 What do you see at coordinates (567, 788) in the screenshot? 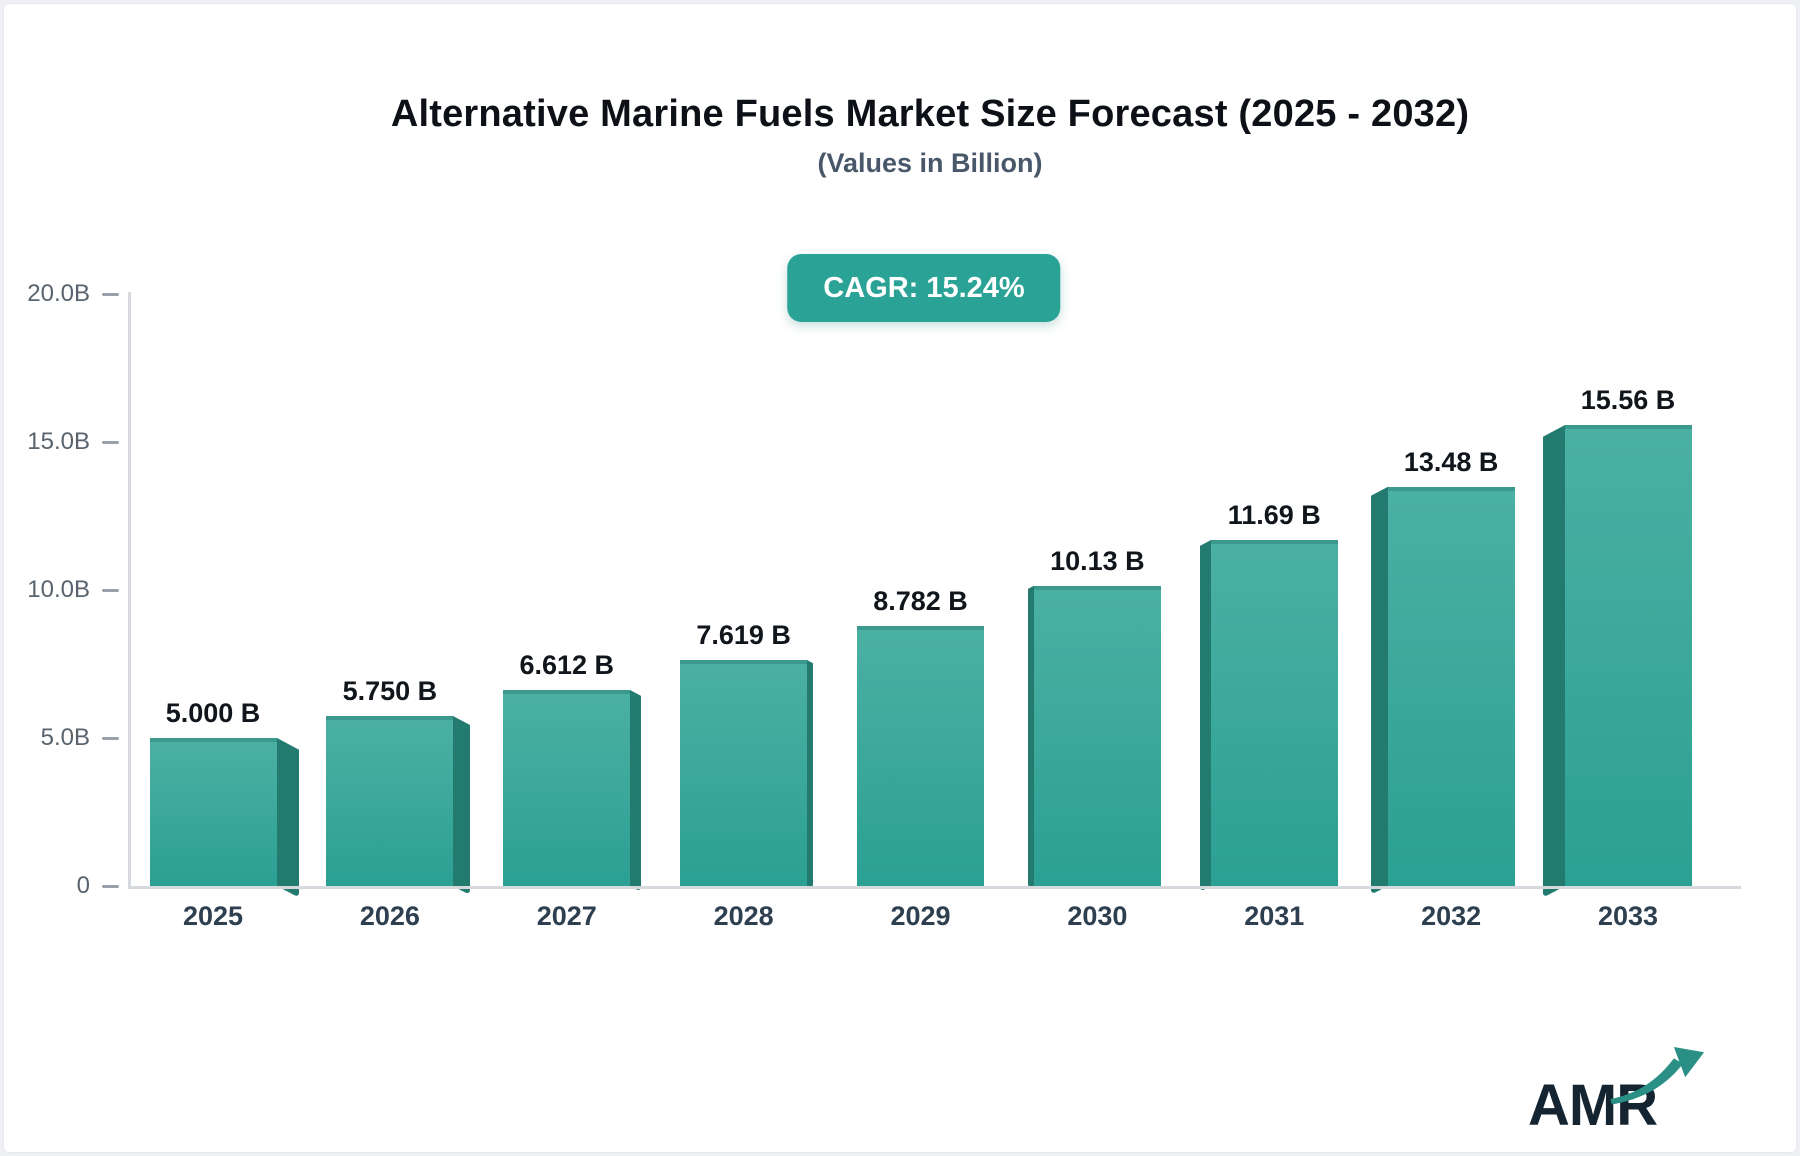
I see `bar-2027` at bounding box center [567, 788].